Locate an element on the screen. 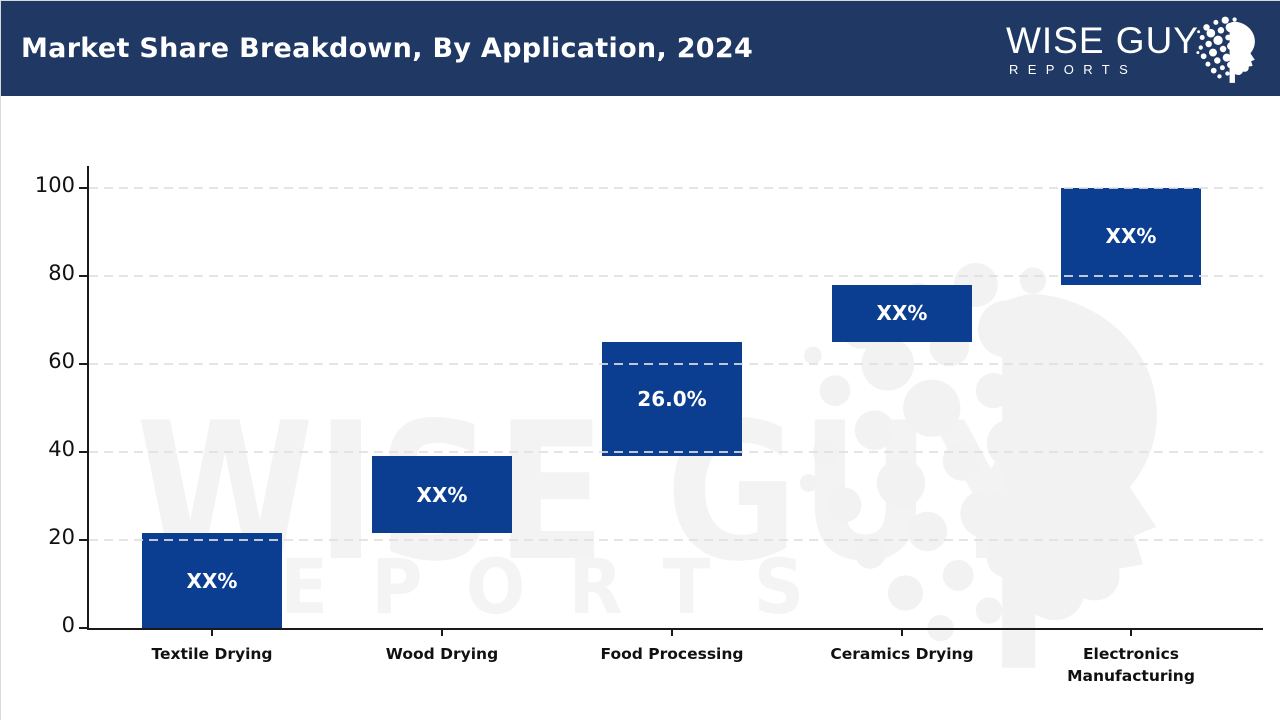  brand-name: WISE GUY is located at coordinates (1102, 40).